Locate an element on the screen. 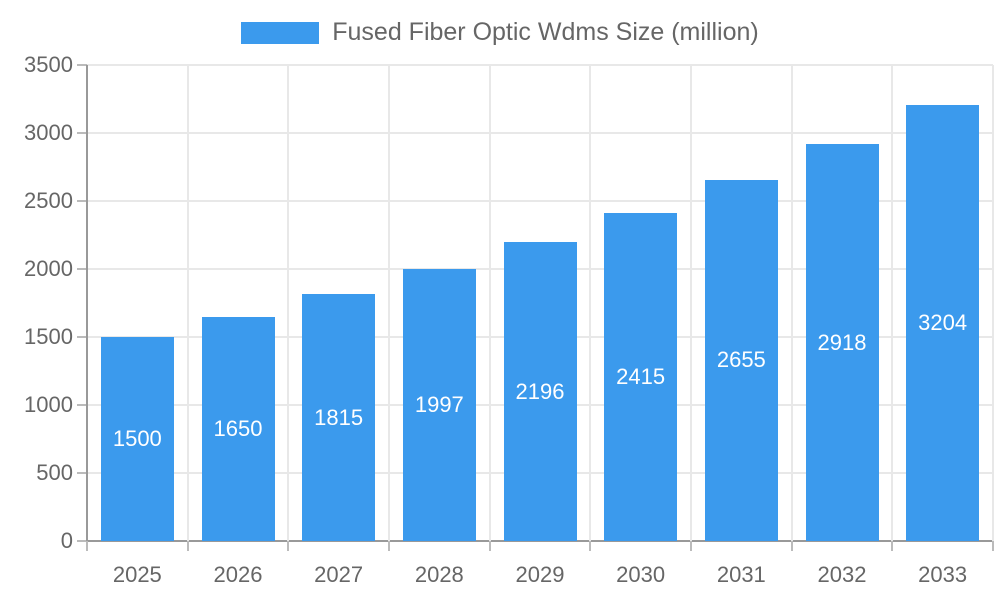 Image resolution: width=1000 pixels, height=600 pixels. x-axis-tick-label: 2032 is located at coordinates (842, 574).